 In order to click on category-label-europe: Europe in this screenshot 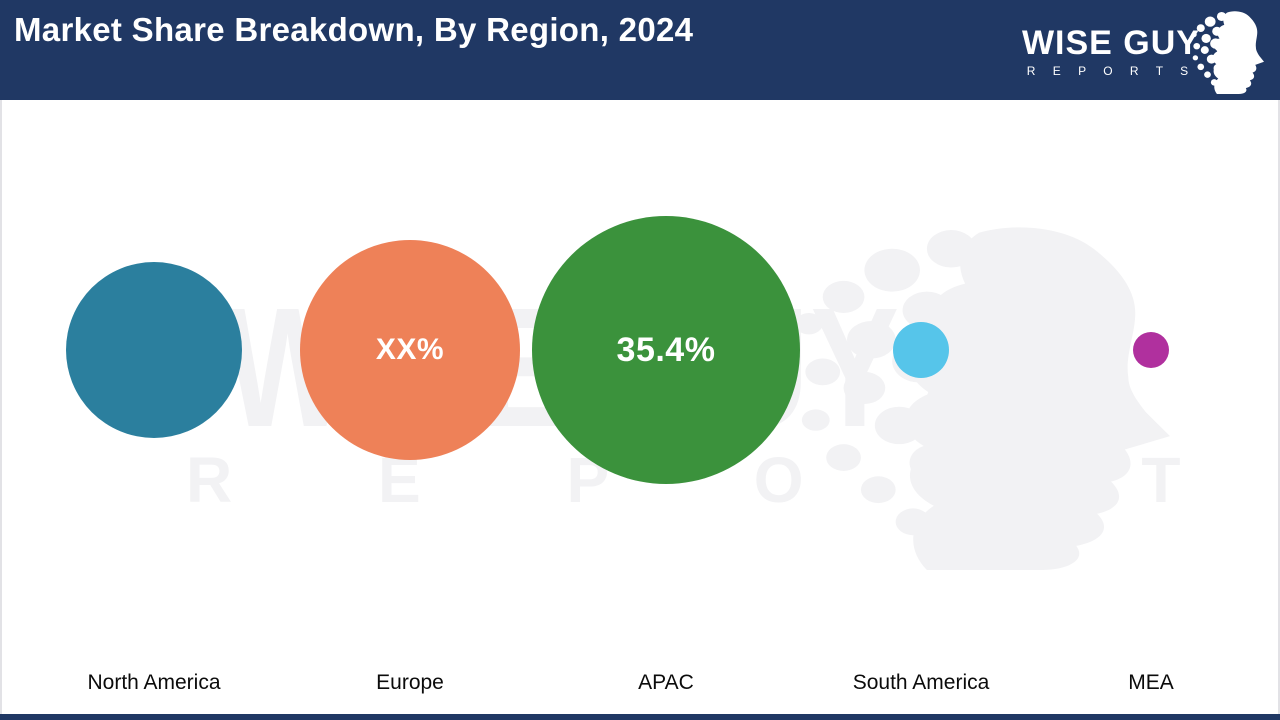, I will do `click(410, 682)`.